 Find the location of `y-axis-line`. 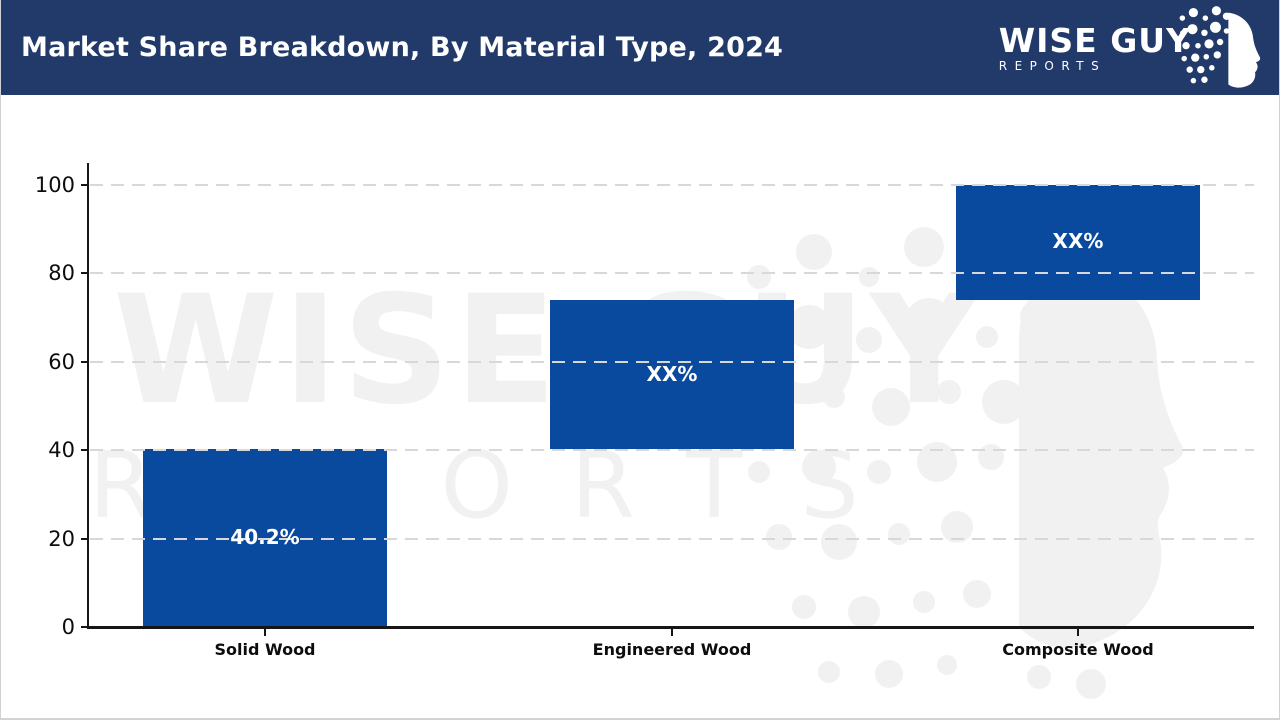

y-axis-line is located at coordinates (88, 396).